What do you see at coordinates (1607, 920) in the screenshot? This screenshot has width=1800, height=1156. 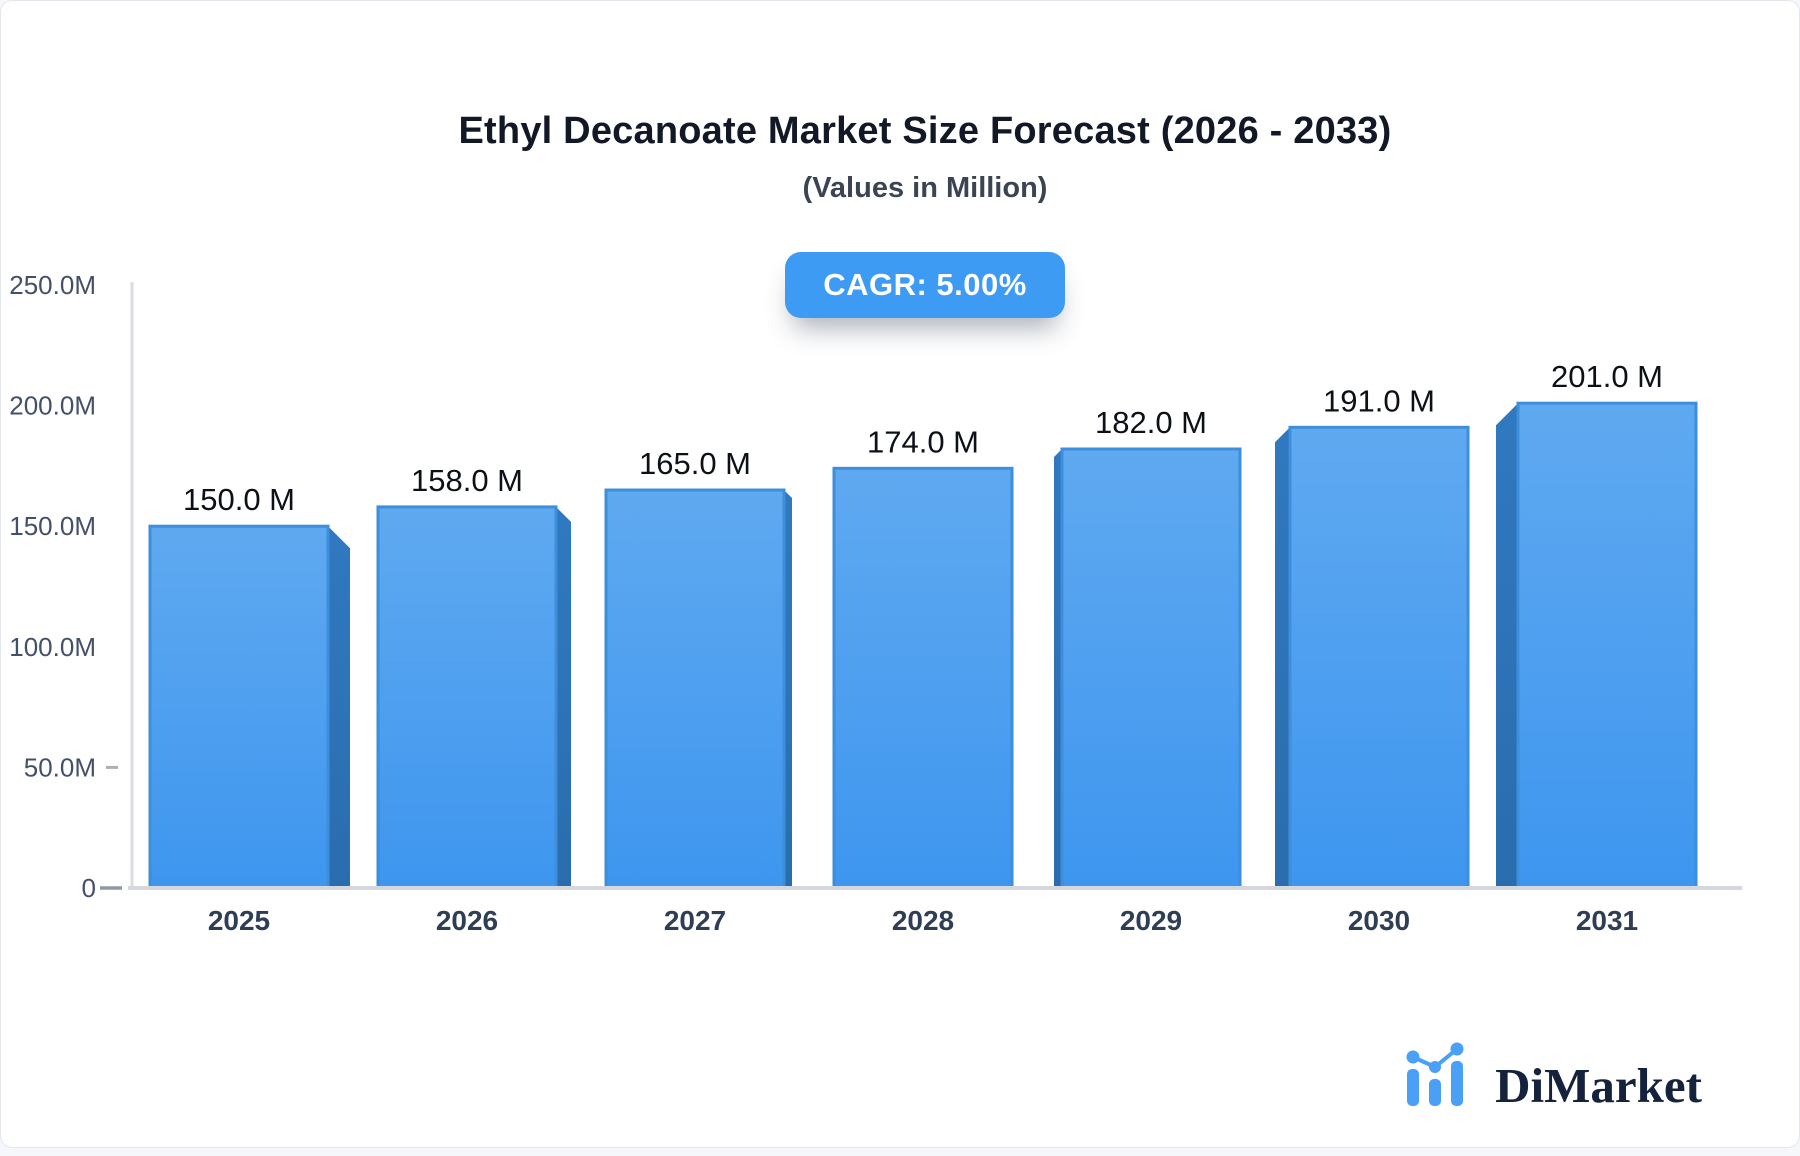 I see `x-axis-category-label: 2031` at bounding box center [1607, 920].